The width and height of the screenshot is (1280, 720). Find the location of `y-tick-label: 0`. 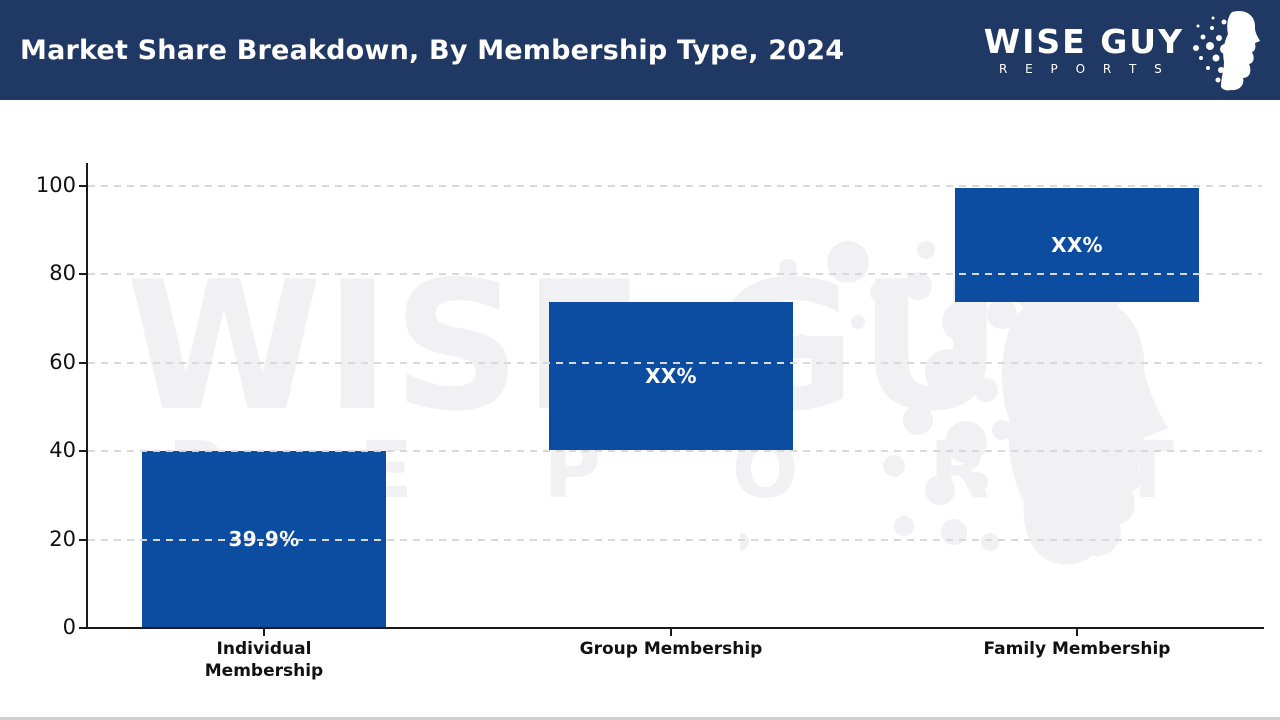

y-tick-label: 0 is located at coordinates (69, 627).